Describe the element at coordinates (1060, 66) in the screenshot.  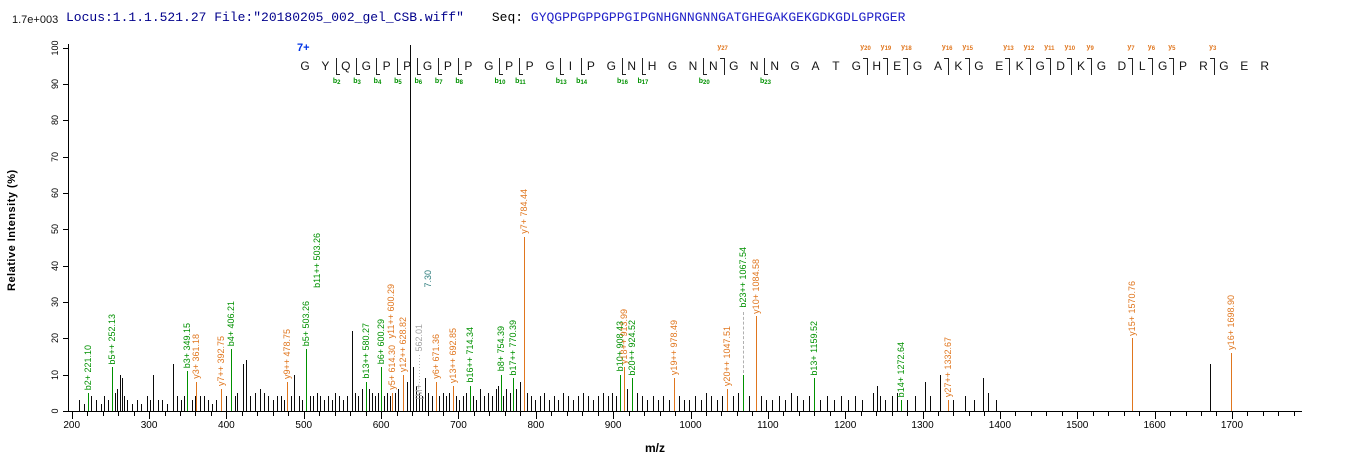
I see `sequence-residue: D` at that location.